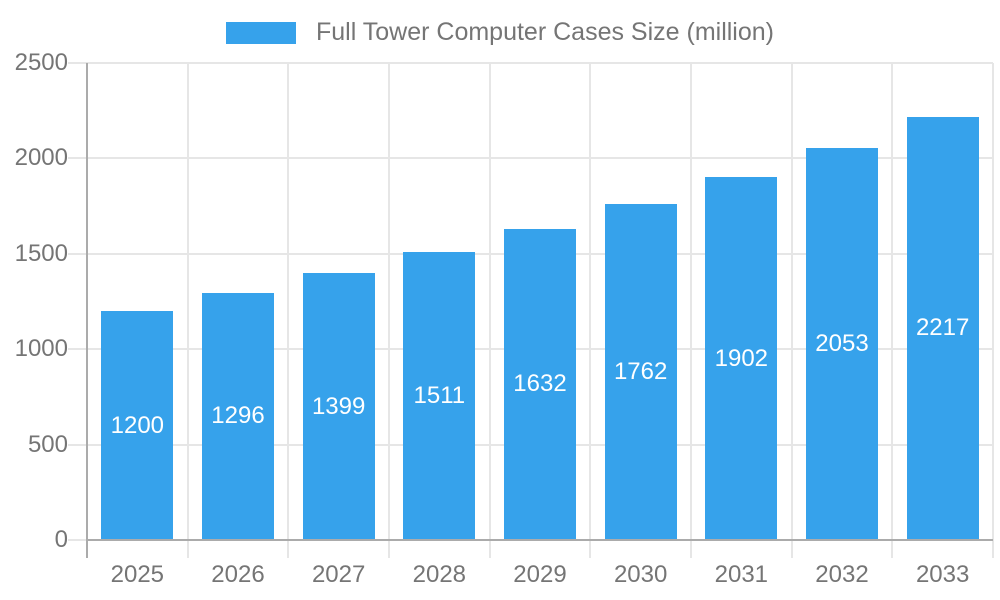 The width and height of the screenshot is (1000, 600). Describe the element at coordinates (842, 574) in the screenshot. I see `x-axis-category-label: 2032` at that location.